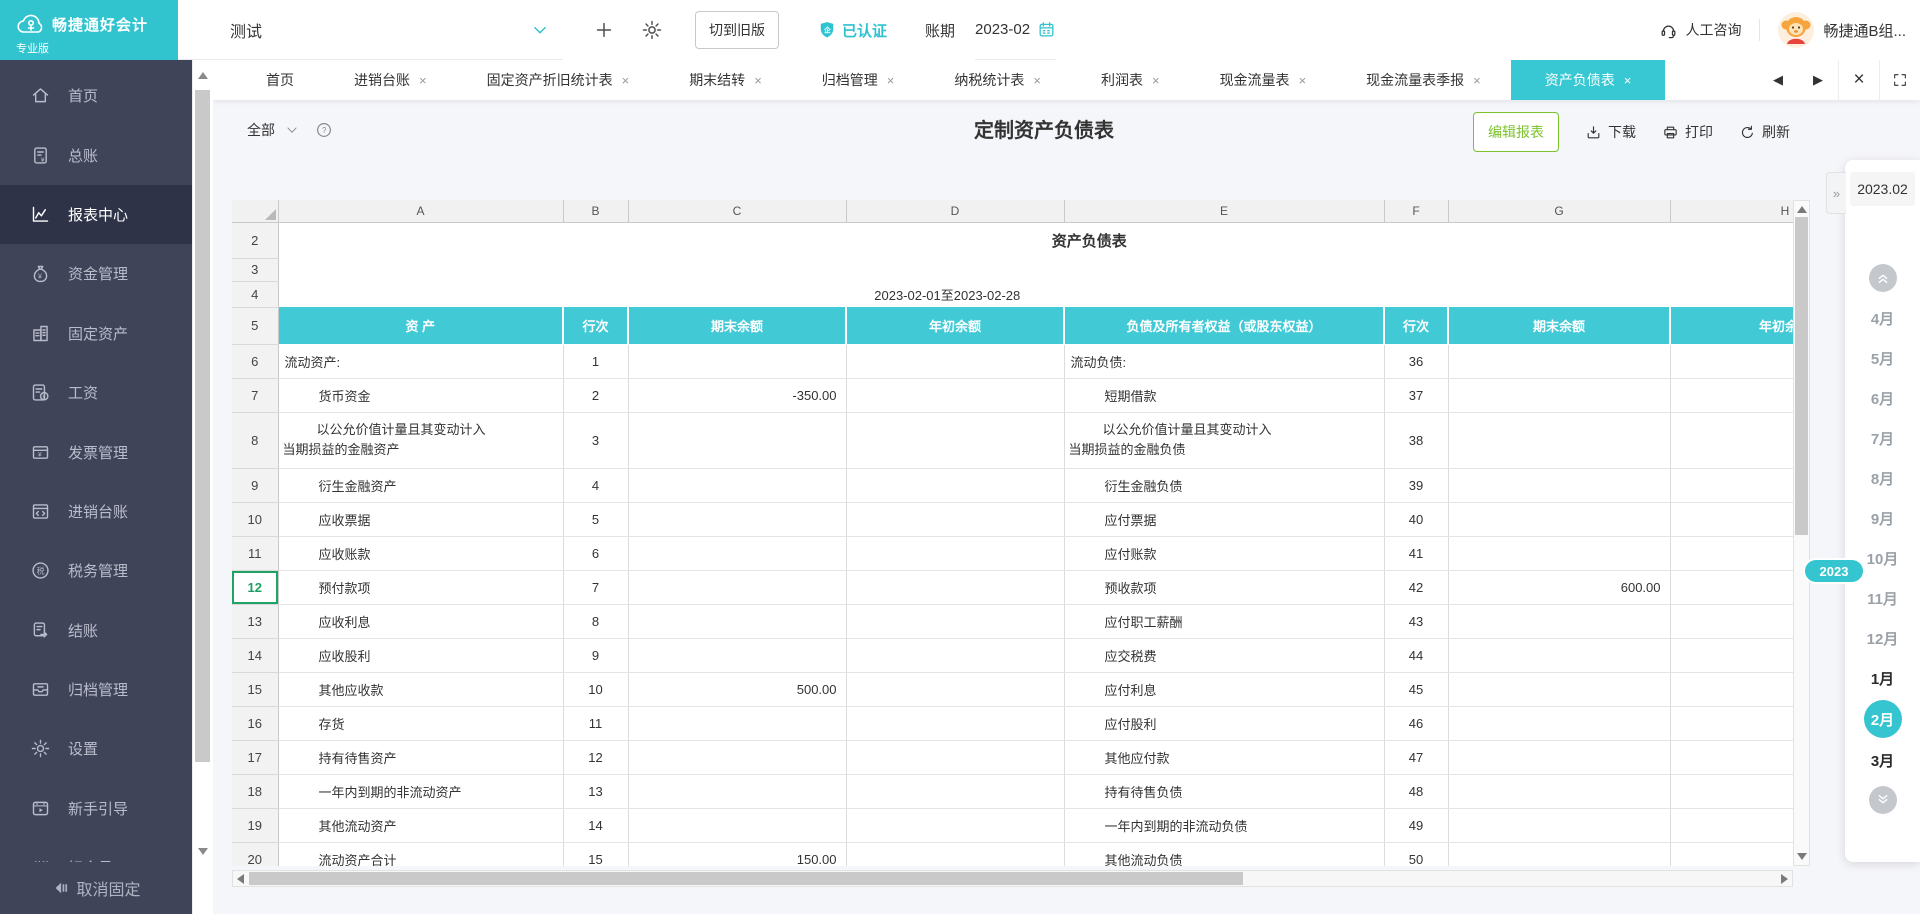  Describe the element at coordinates (421, 361) in the screenshot. I see `cell-asset-name: 流动资产:` at that location.